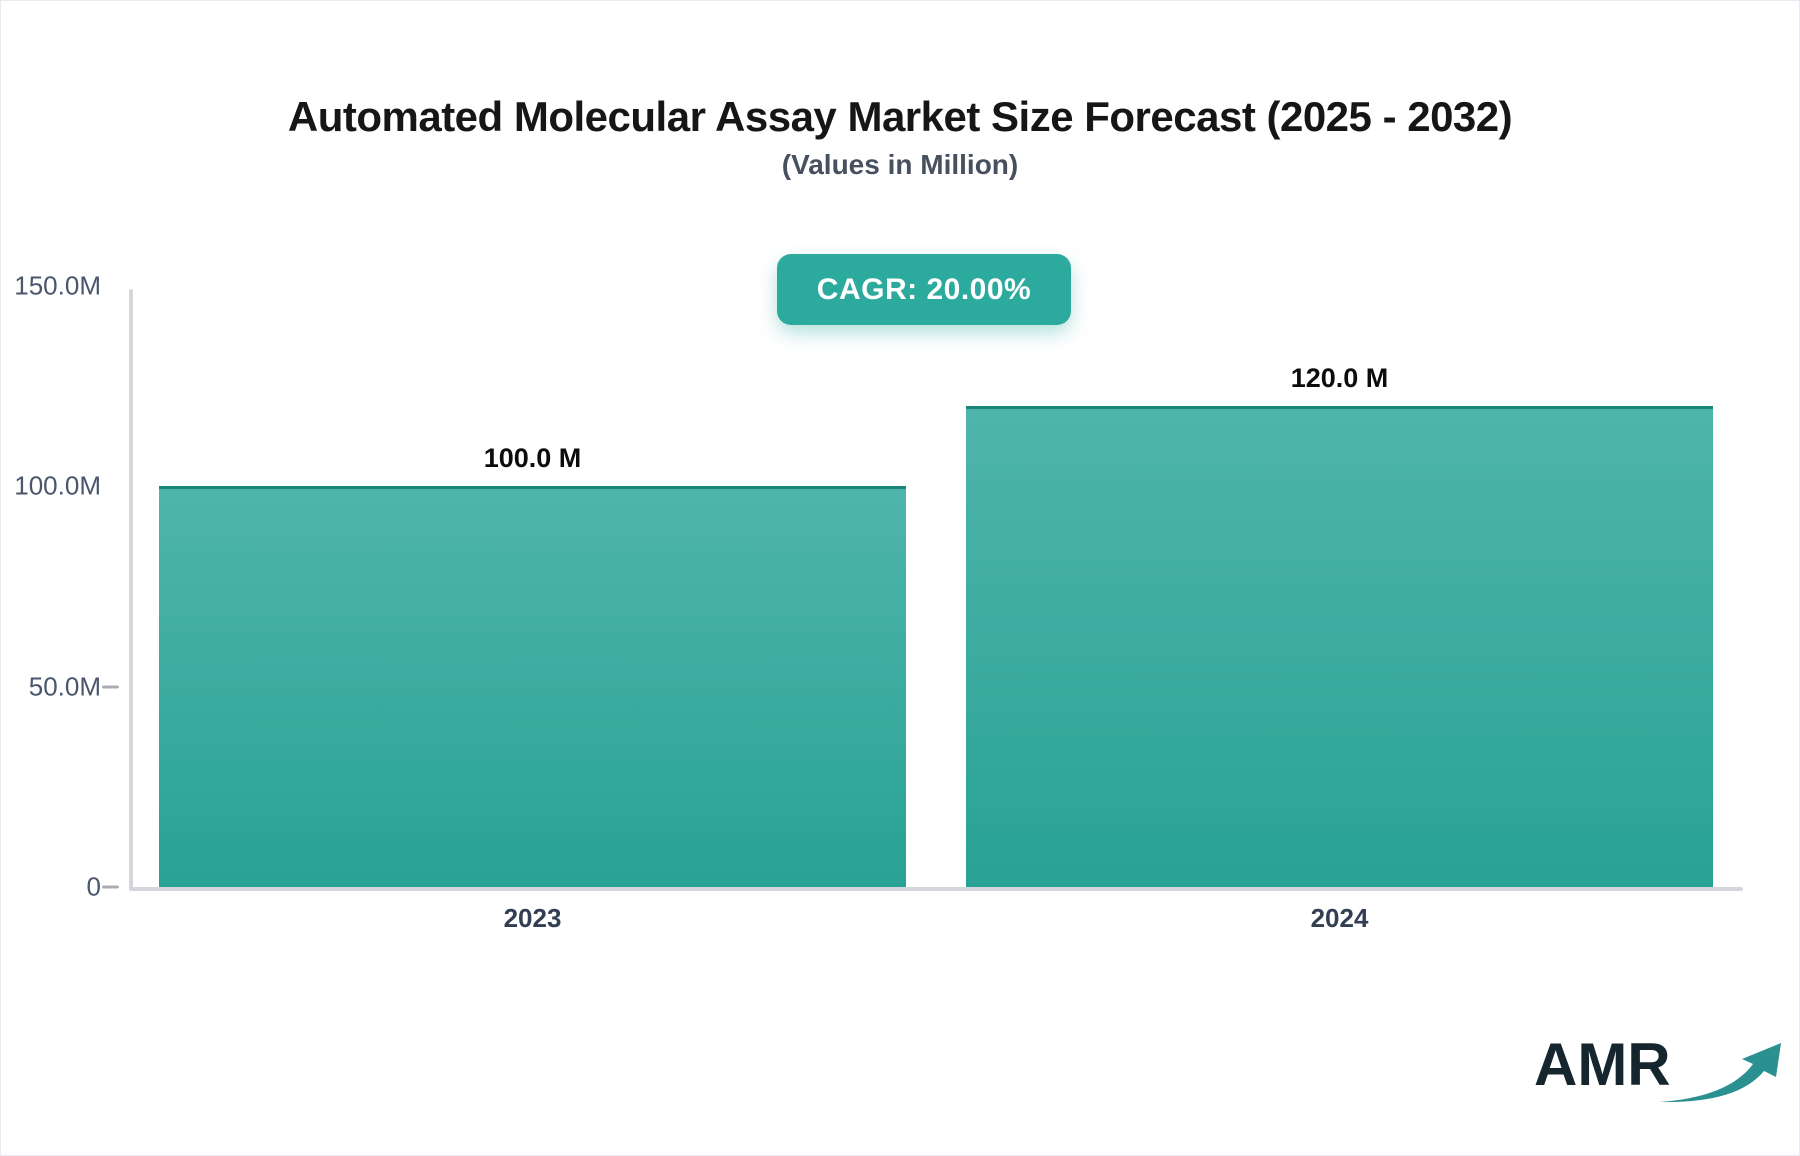  Describe the element at coordinates (532, 918) in the screenshot. I see `x-axis-label: 2023` at that location.